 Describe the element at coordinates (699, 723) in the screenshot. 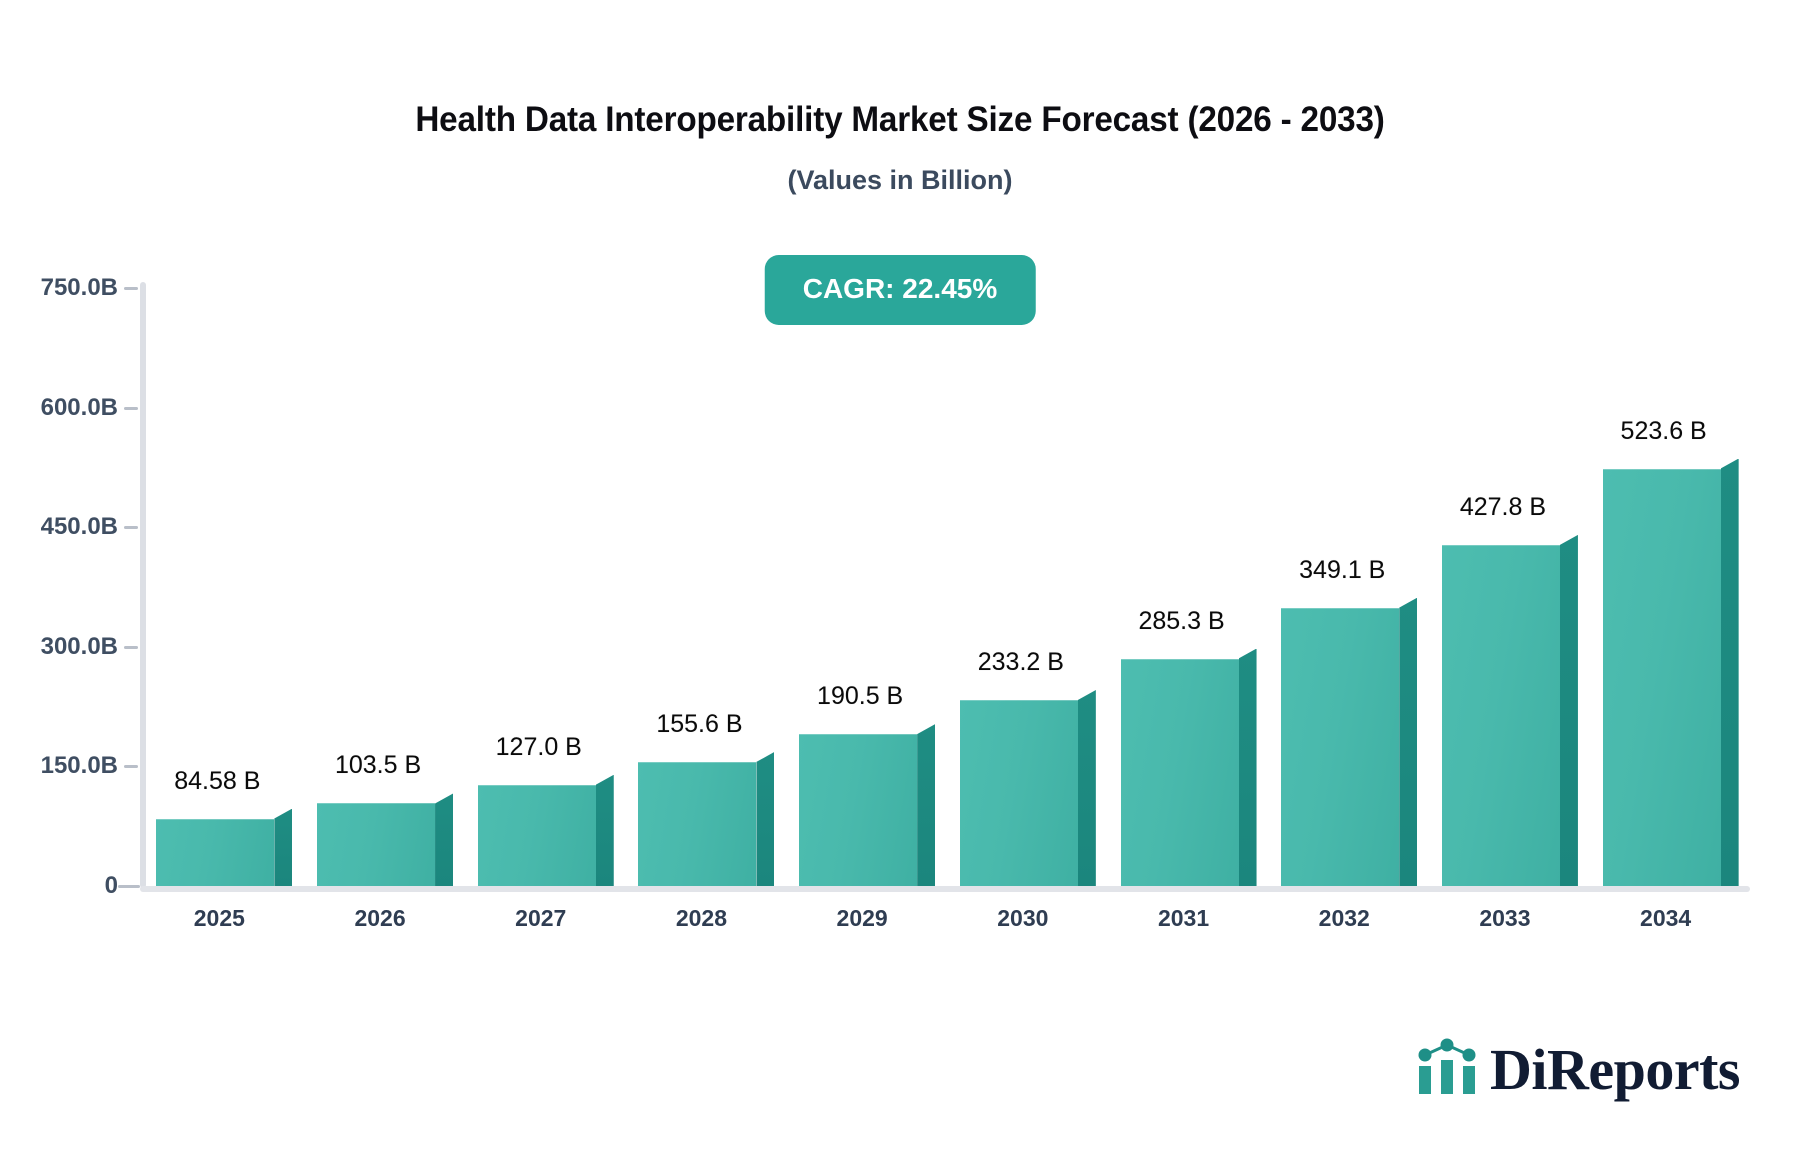

I see `bar-value-label: 155.6 B` at that location.